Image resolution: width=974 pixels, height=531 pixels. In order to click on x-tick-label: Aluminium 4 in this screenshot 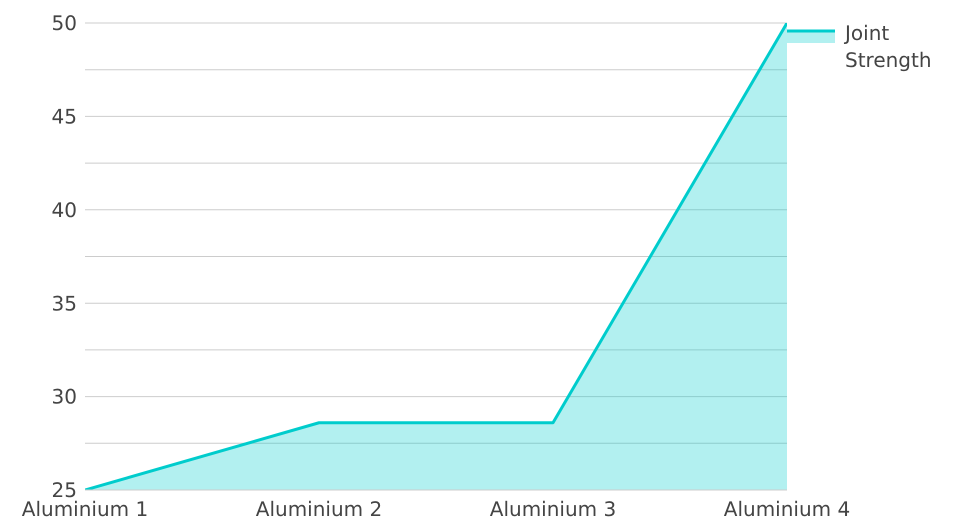, I will do `click(787, 509)`.